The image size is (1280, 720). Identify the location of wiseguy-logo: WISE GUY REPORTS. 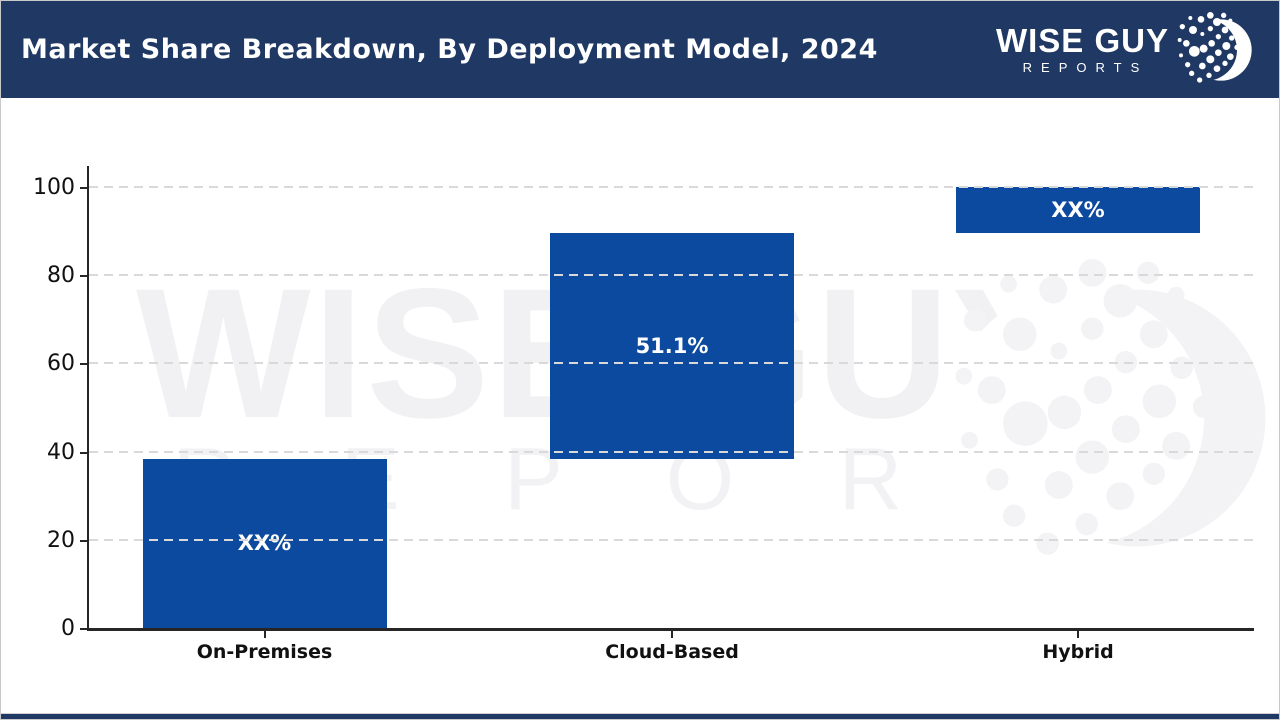
(1124, 50).